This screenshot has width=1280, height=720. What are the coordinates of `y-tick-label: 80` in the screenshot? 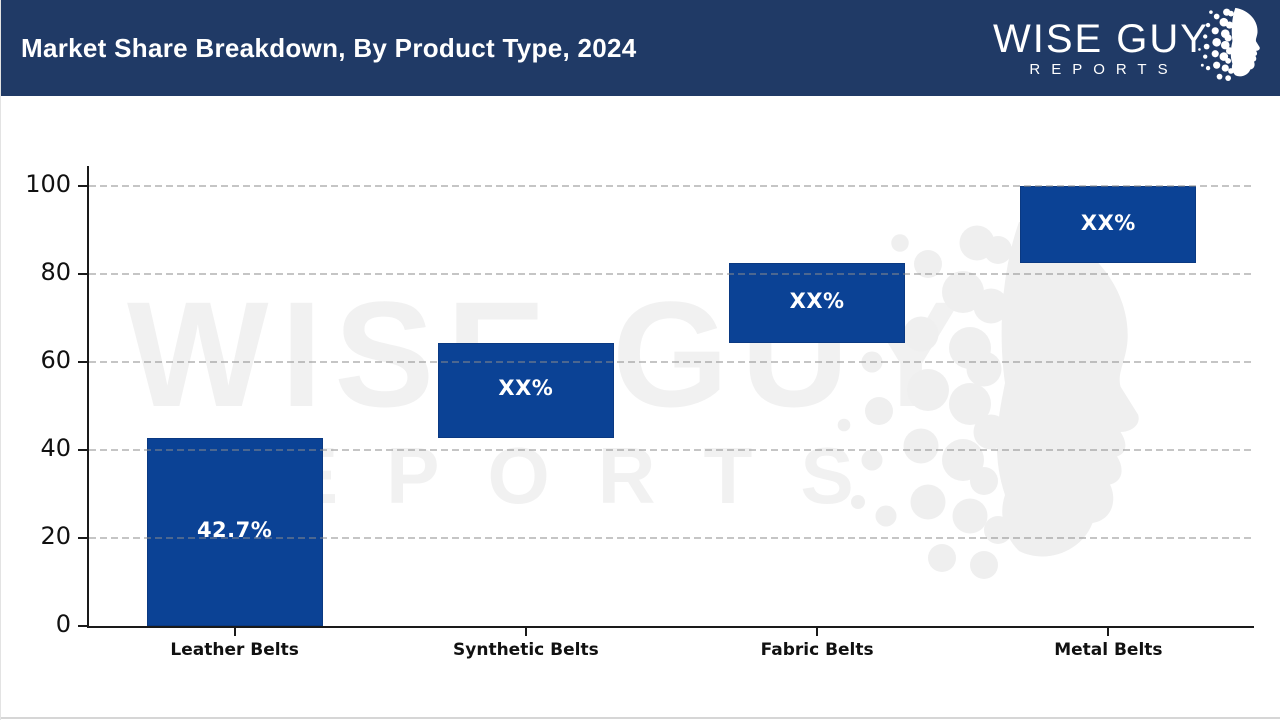 It's located at (55, 272).